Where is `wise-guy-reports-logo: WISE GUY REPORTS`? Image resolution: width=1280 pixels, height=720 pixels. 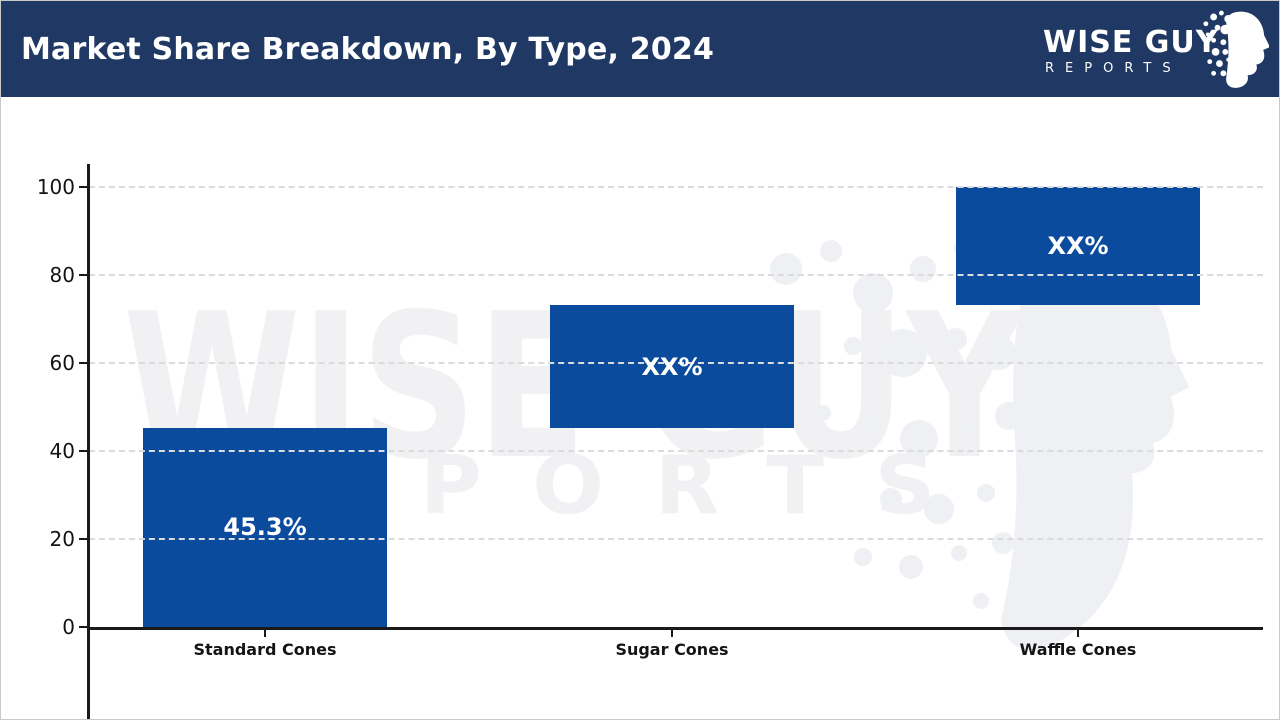
wise-guy-reports-logo: WISE GUY REPORTS is located at coordinates (1153, 49).